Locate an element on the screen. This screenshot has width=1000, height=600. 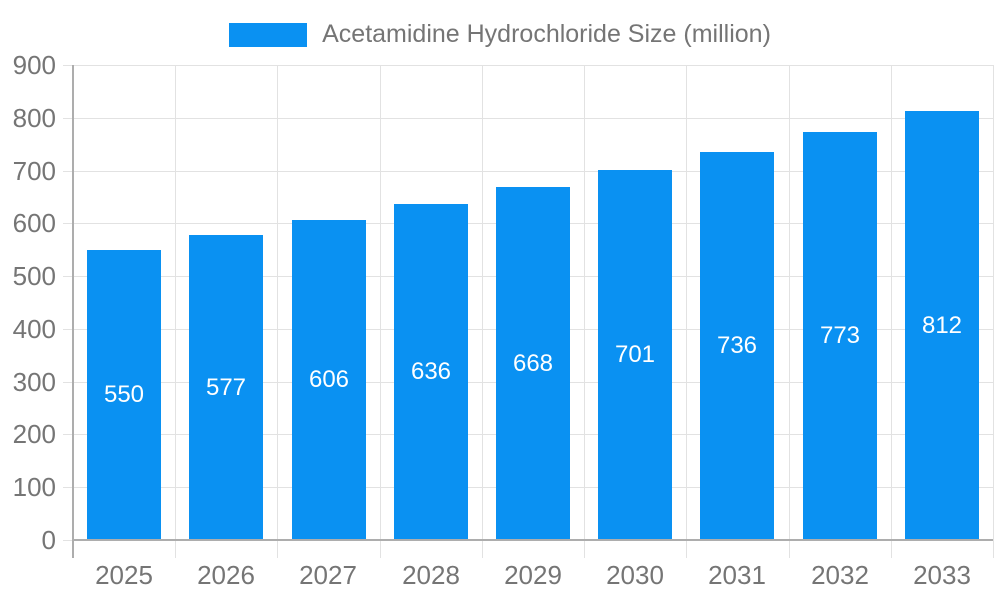
bar-2033: 812 is located at coordinates (942, 325).